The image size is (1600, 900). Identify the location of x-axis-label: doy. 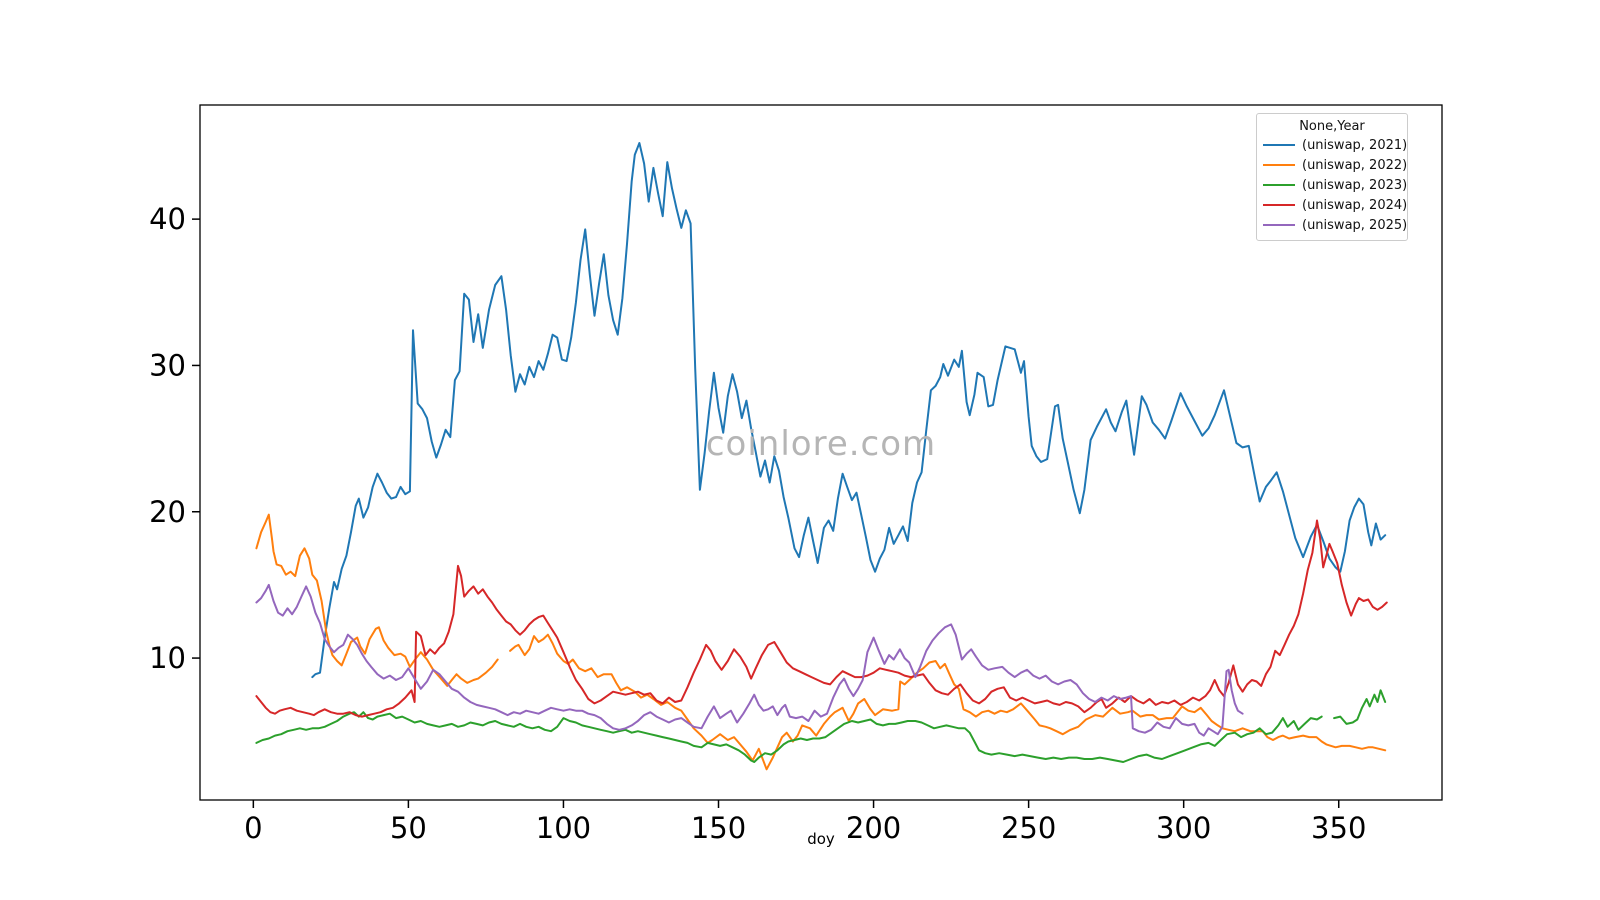
(821, 839).